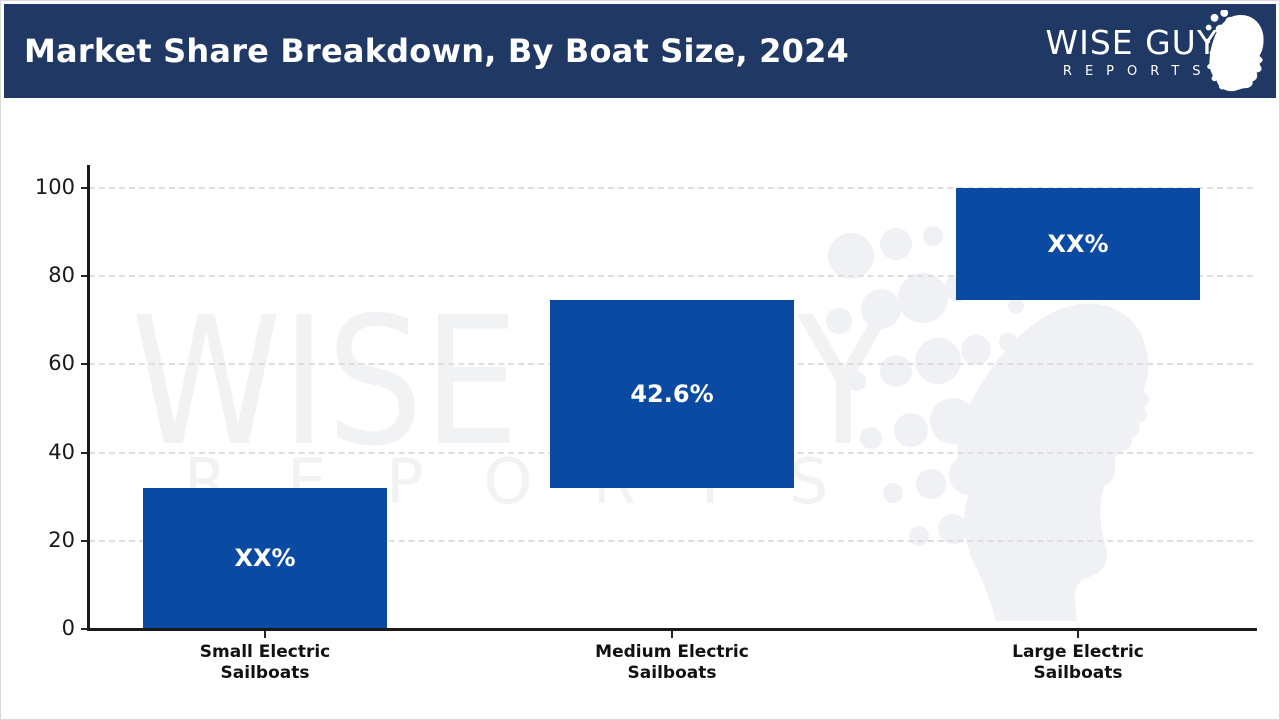  I want to click on category-label: Small Electric Sailboats, so click(265, 662).